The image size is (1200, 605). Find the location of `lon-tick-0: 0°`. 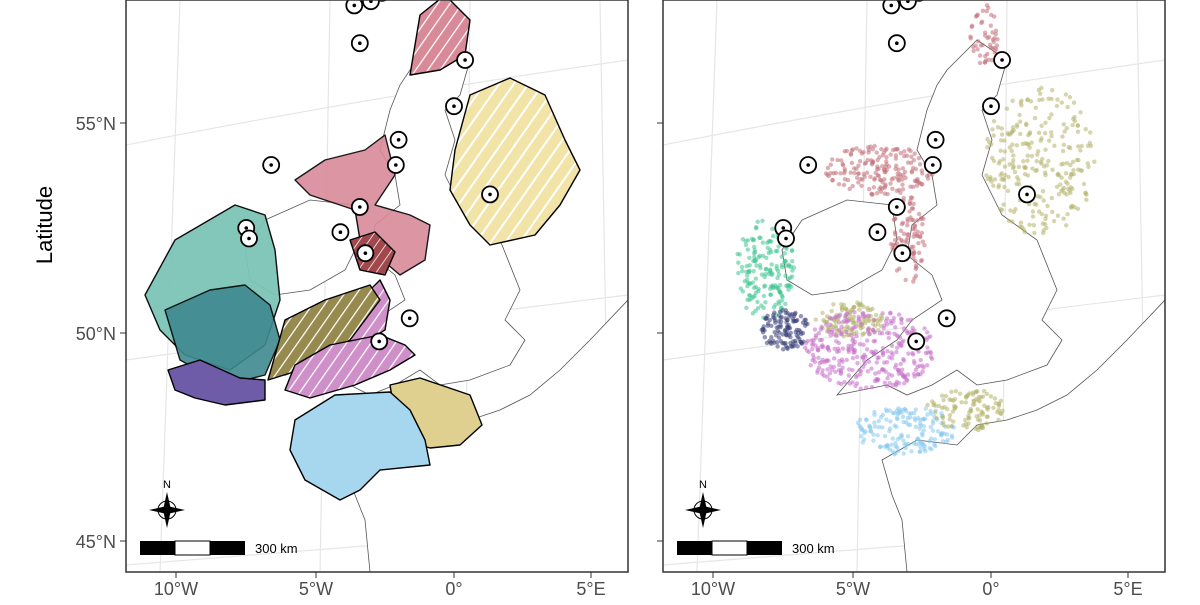

lon-tick-0: 0° is located at coordinates (990, 589).